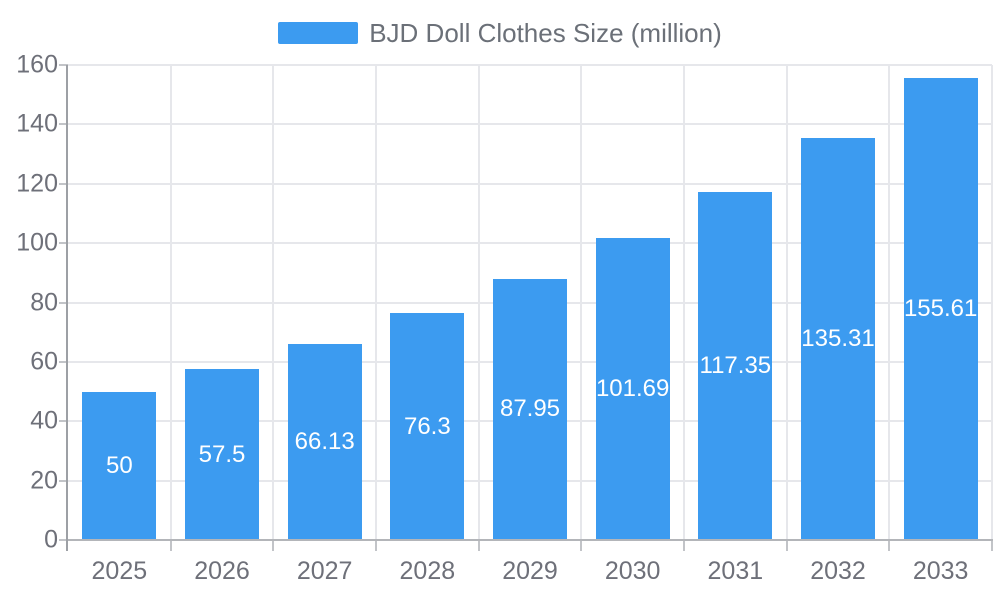  What do you see at coordinates (530, 571) in the screenshot?
I see `x-axis-tick-label: 2029` at bounding box center [530, 571].